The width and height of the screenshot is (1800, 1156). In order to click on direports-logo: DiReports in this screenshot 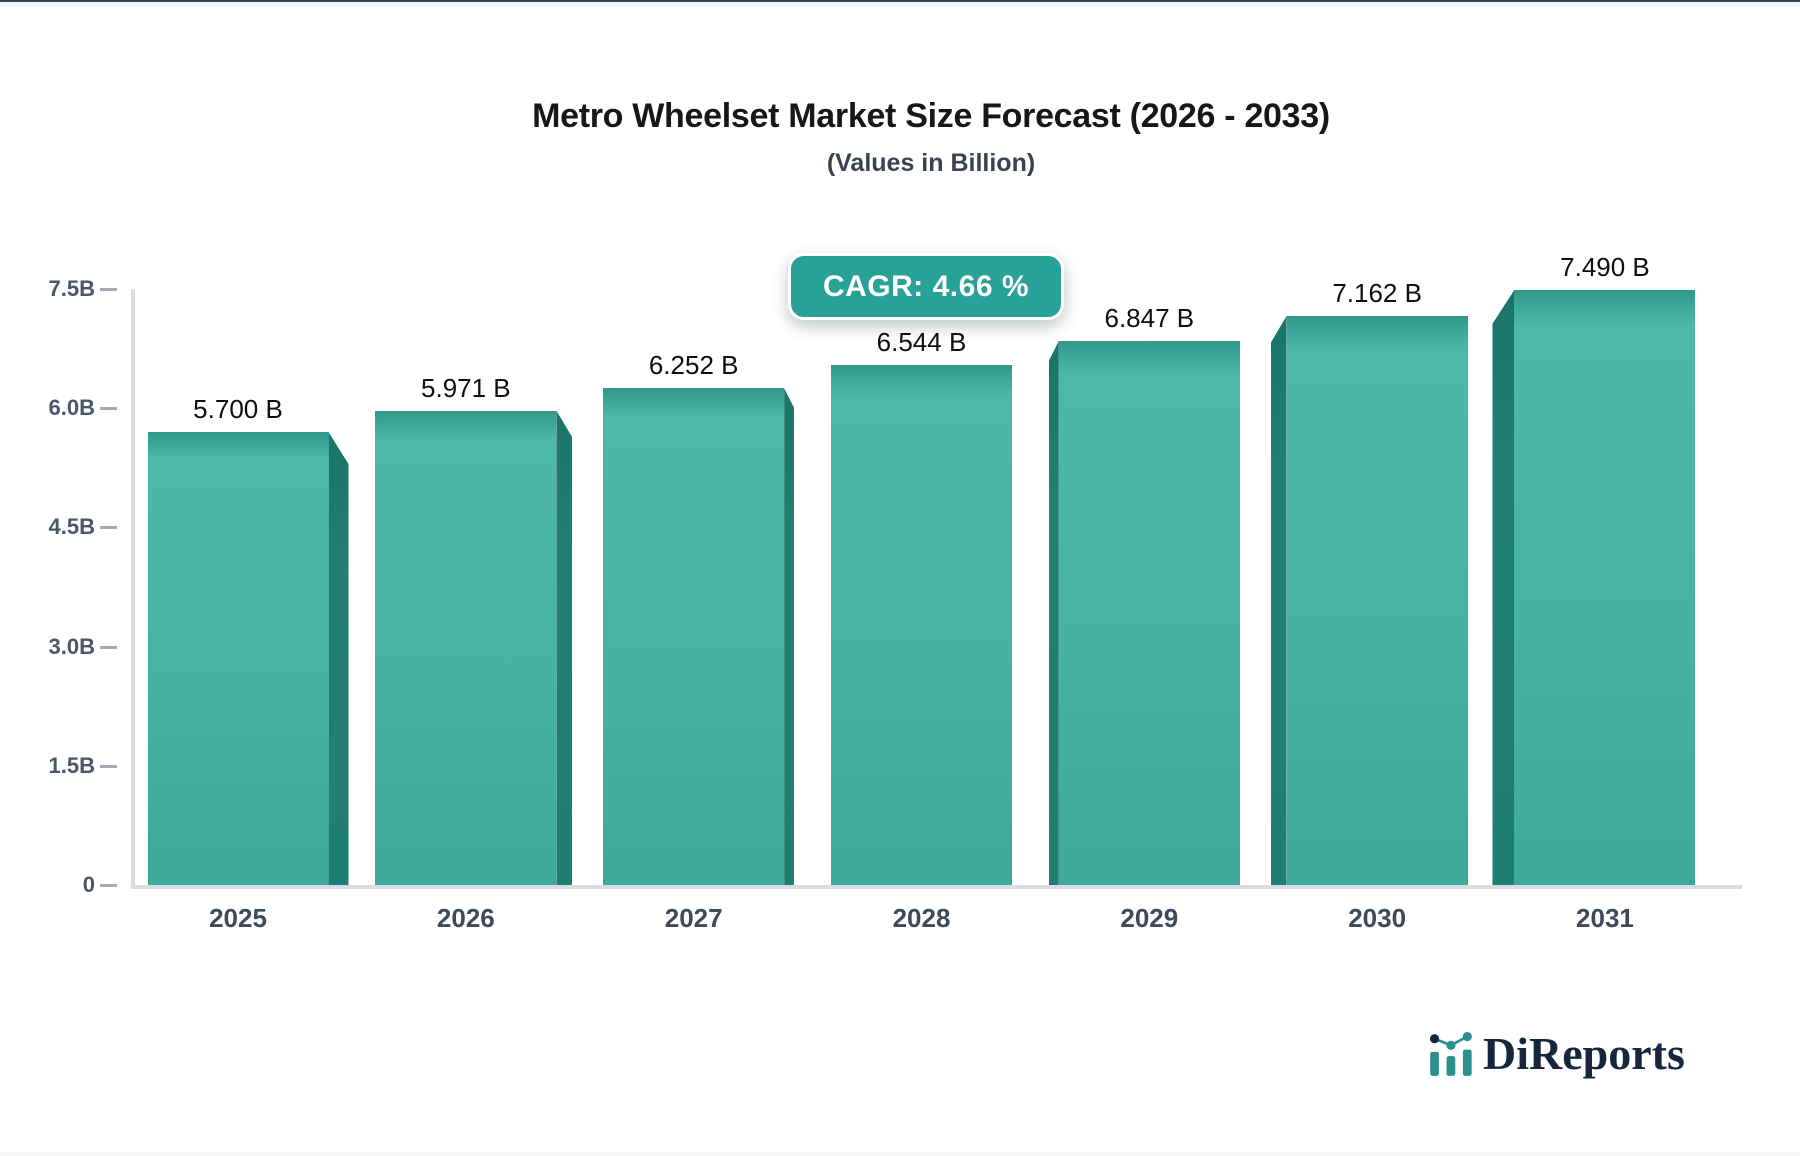, I will do `click(1556, 1054)`.